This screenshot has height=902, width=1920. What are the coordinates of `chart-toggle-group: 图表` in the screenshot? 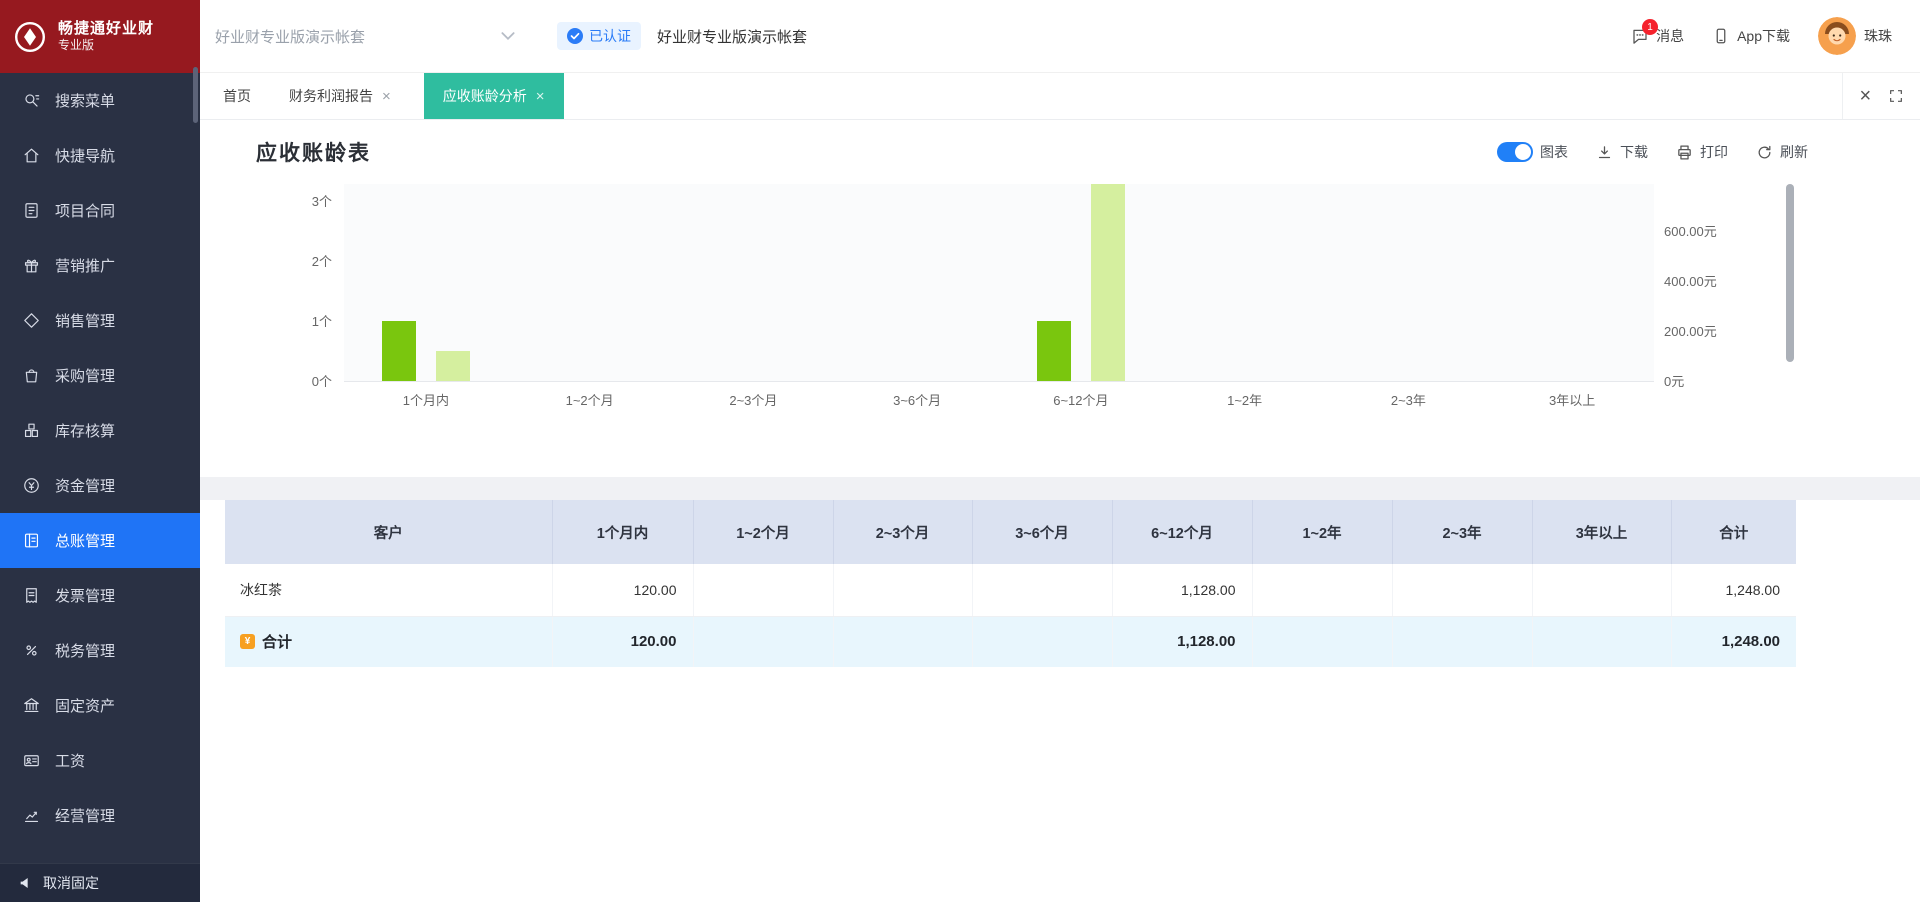 It's located at (1532, 152).